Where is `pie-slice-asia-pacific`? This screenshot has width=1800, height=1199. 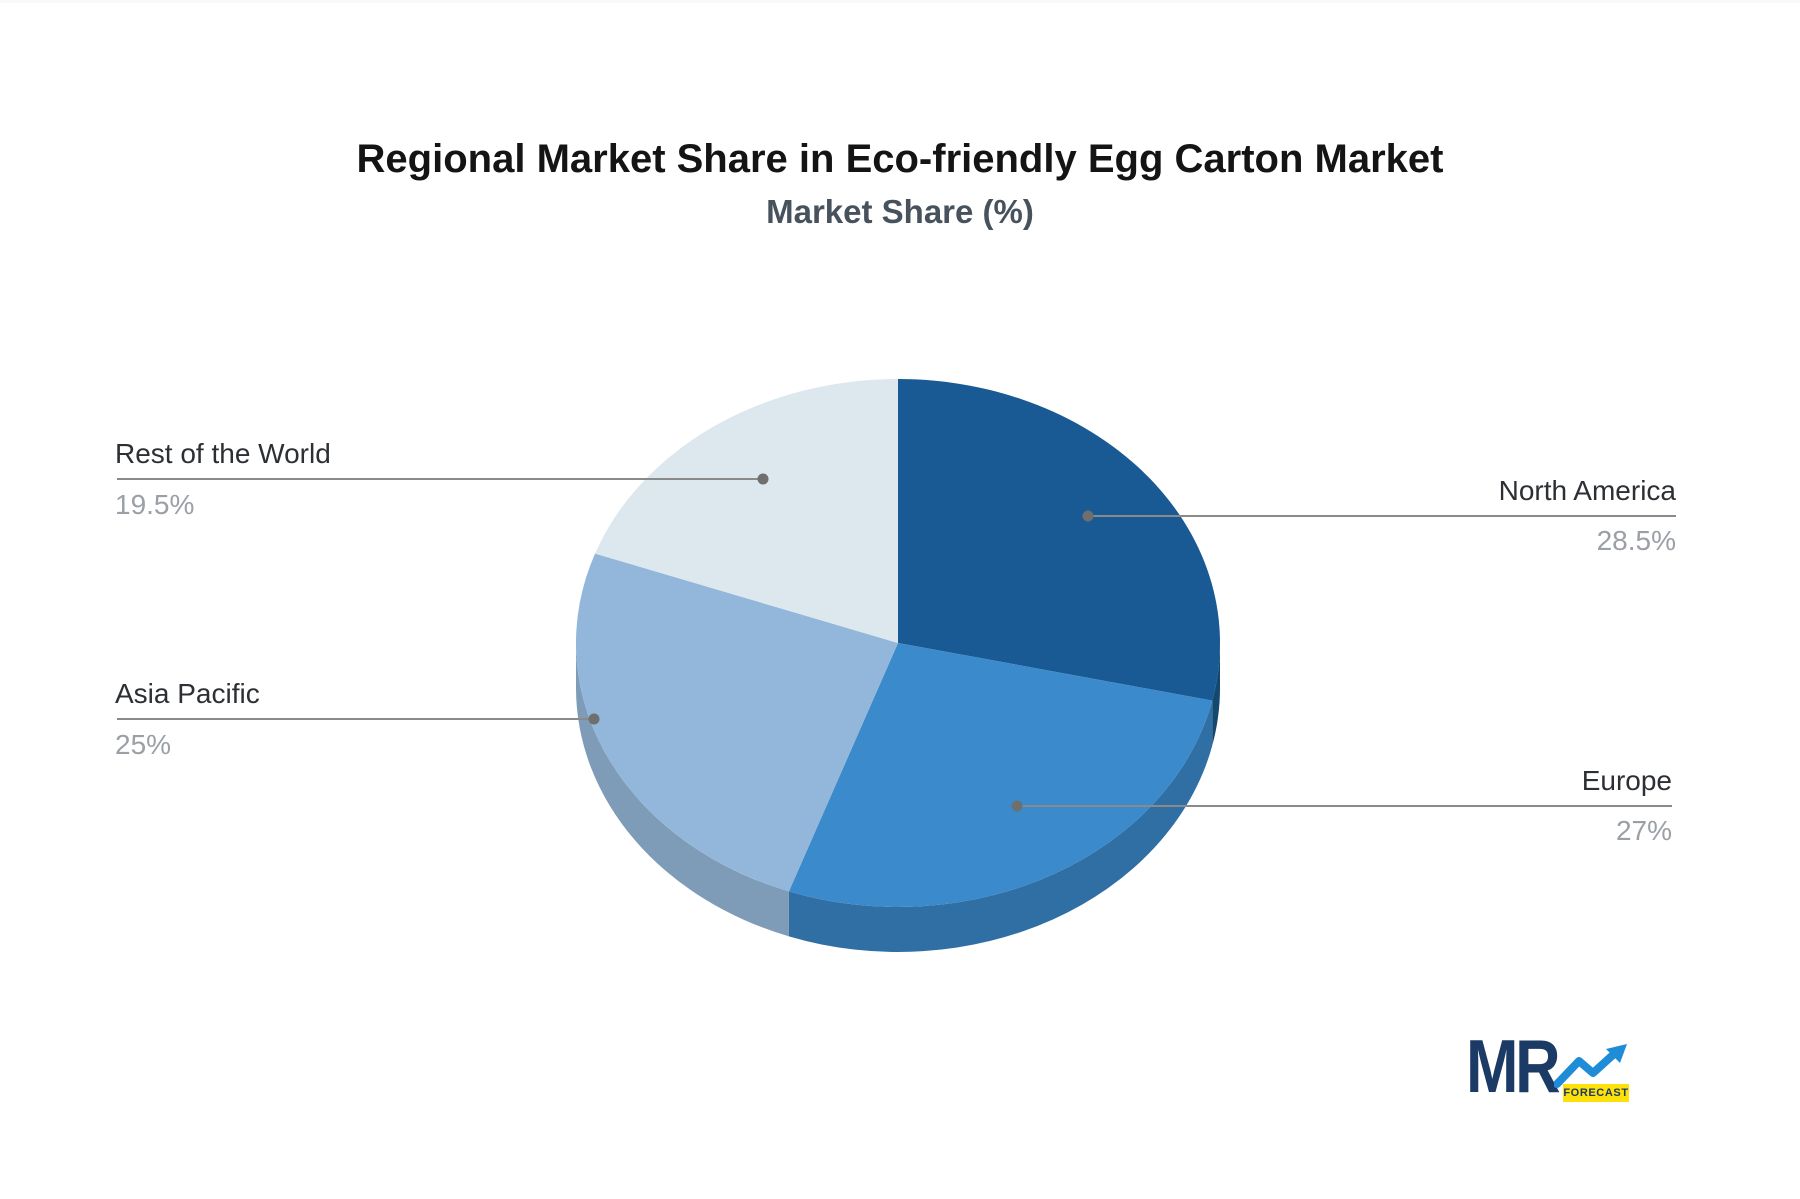 pie-slice-asia-pacific is located at coordinates (737, 722).